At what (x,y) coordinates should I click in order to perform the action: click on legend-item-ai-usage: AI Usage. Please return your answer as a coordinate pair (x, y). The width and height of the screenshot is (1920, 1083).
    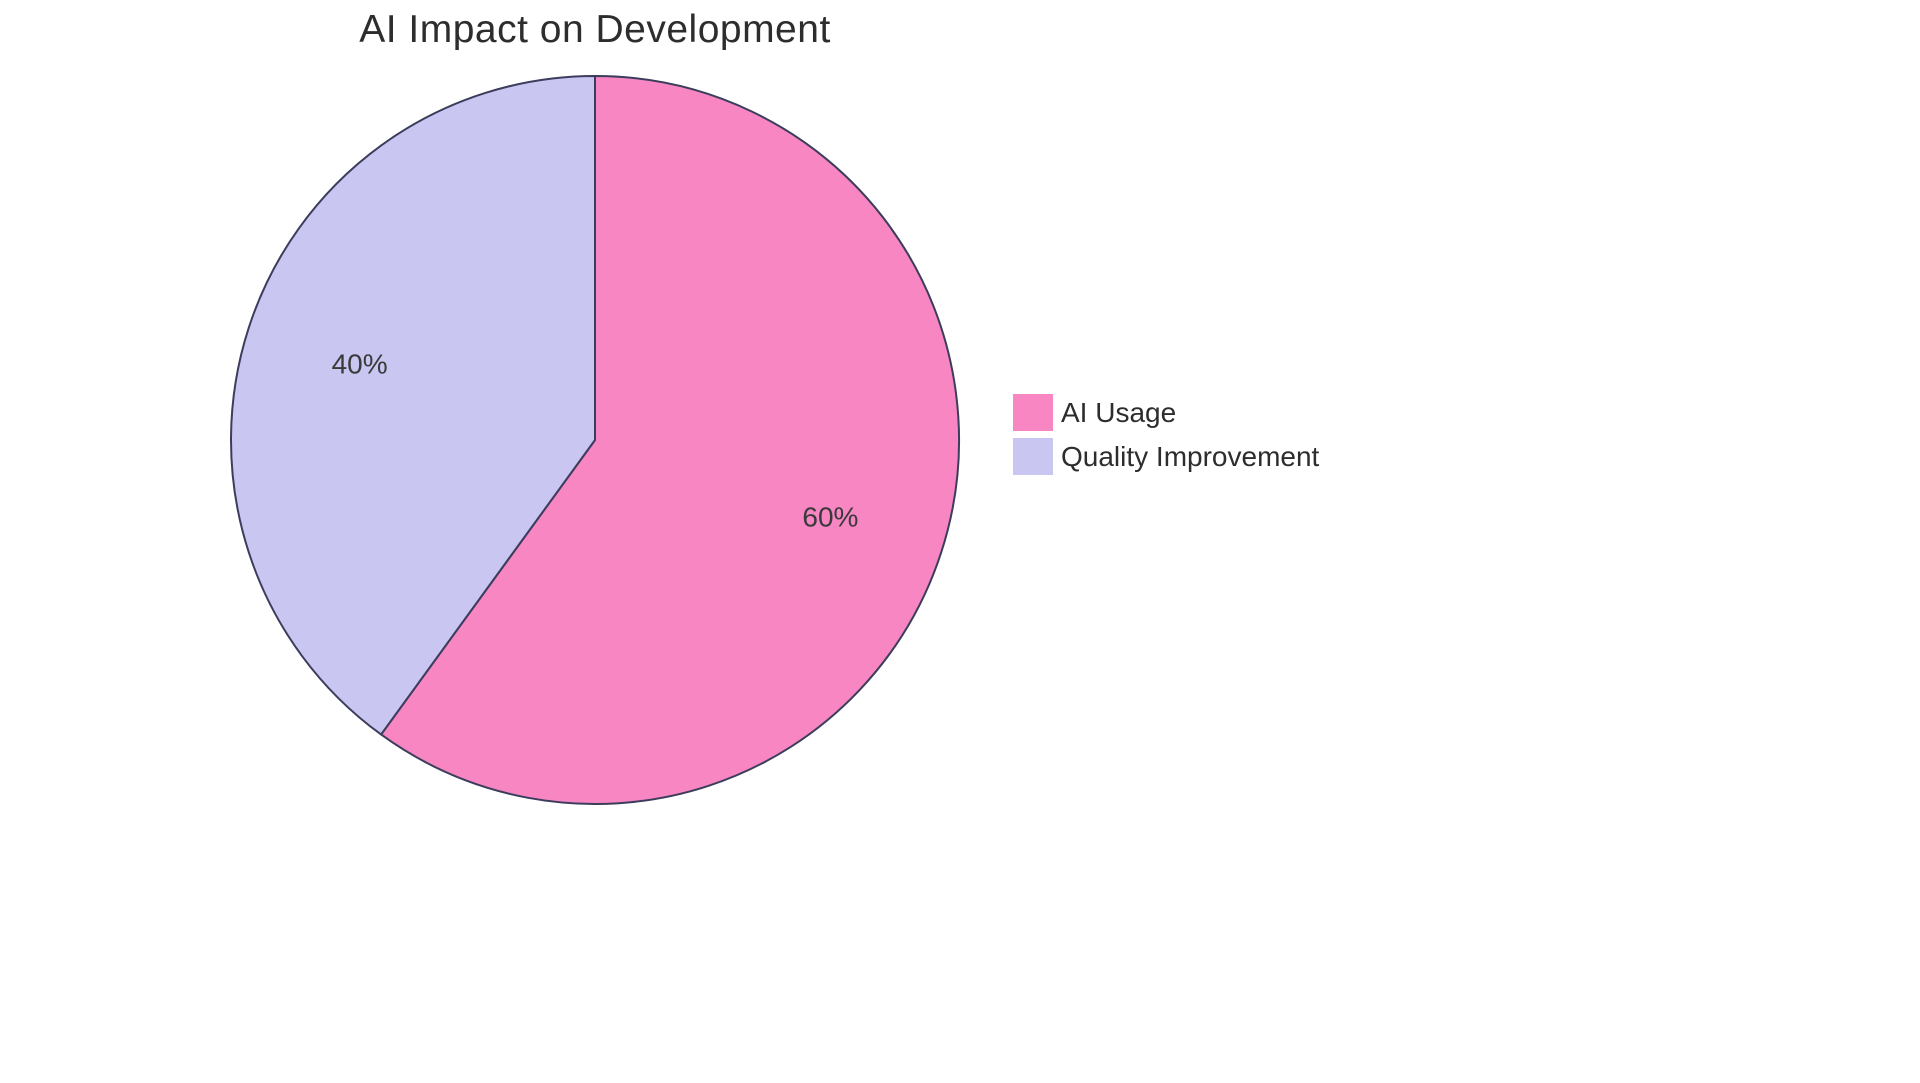
    Looking at the image, I should click on (1166, 412).